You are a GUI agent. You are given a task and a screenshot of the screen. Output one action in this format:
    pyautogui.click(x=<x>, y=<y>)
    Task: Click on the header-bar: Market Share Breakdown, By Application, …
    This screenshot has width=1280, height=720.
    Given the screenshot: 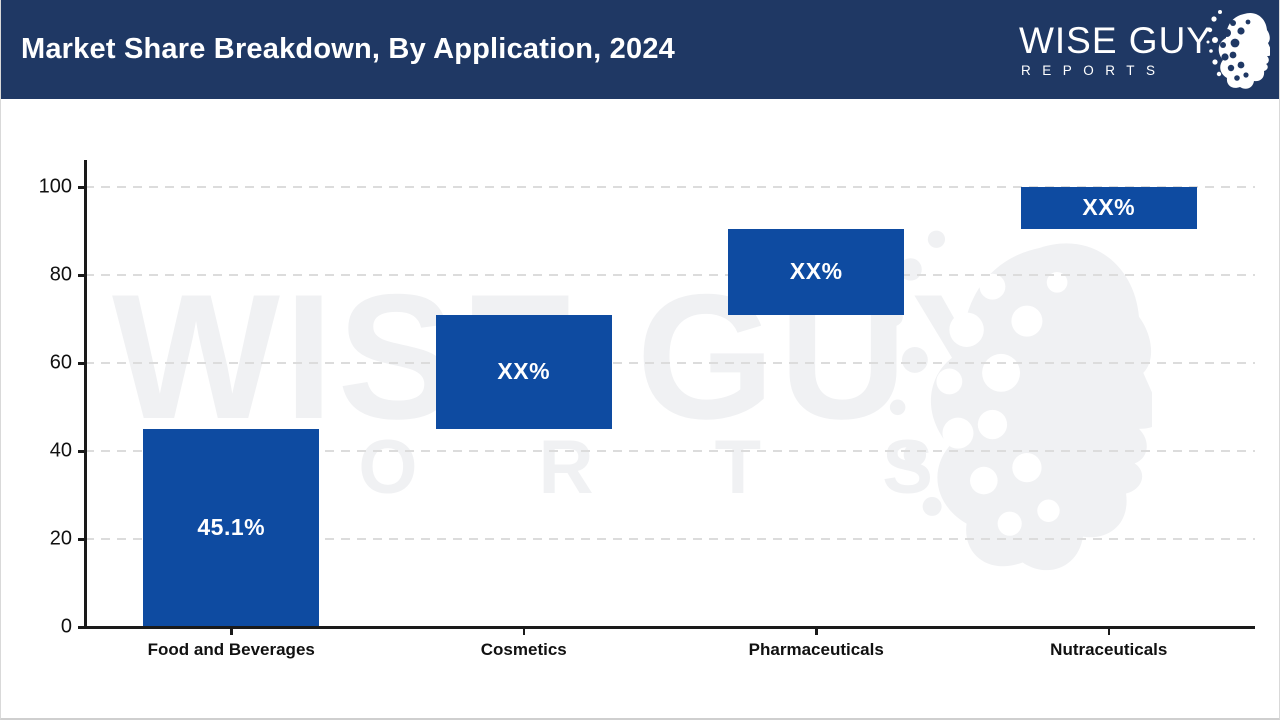 What is the action you would take?
    pyautogui.click(x=640, y=49)
    